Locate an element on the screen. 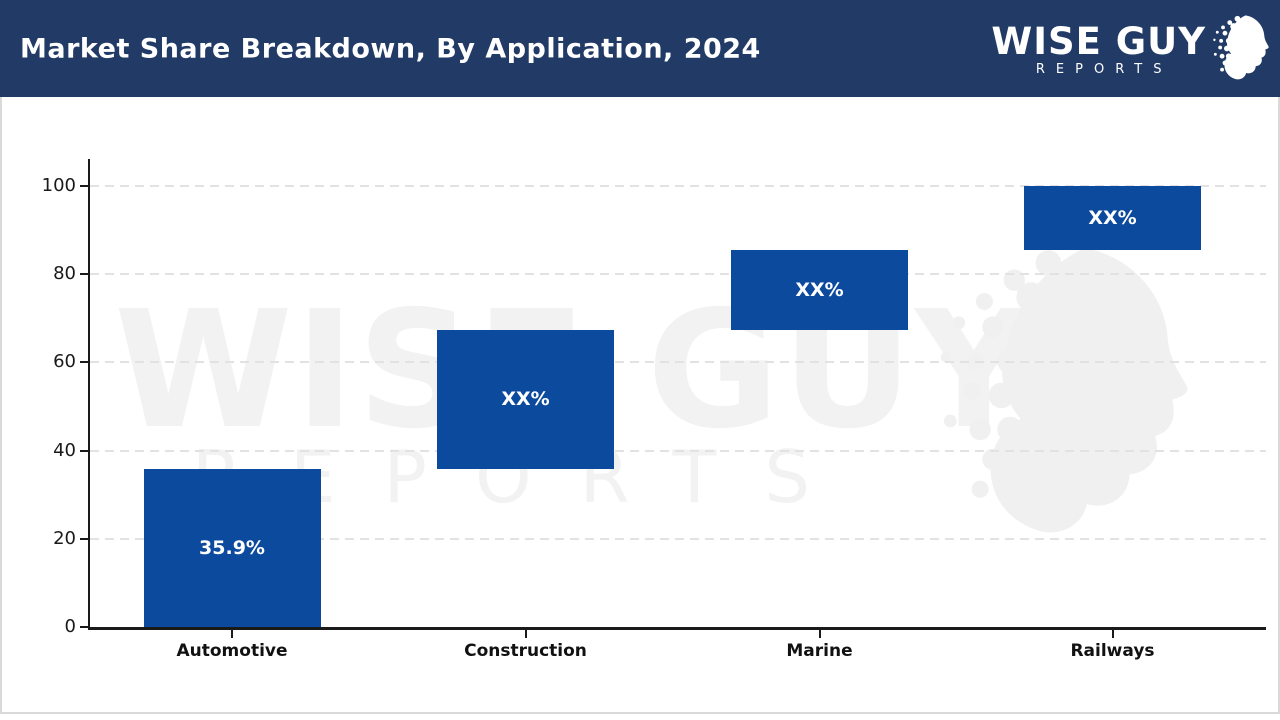 The width and height of the screenshot is (1280, 720). logo-wordmark: WISE GUY is located at coordinates (1098, 41).